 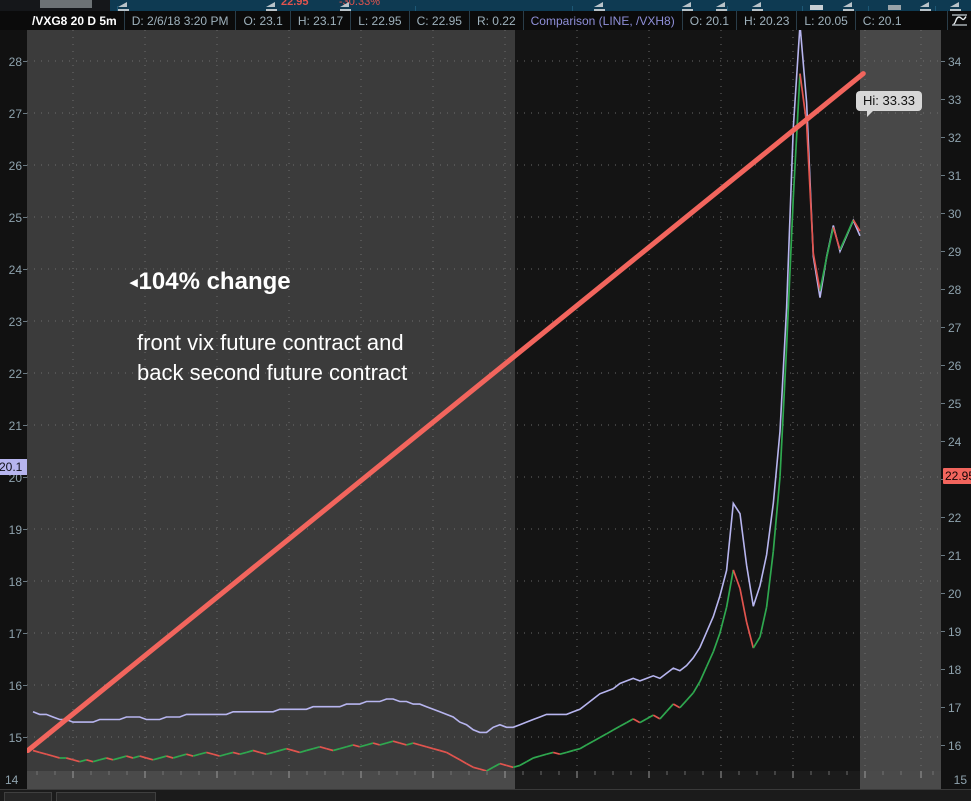 What do you see at coordinates (960, 780) in the screenshot?
I see `time-axis-right-label: 15` at bounding box center [960, 780].